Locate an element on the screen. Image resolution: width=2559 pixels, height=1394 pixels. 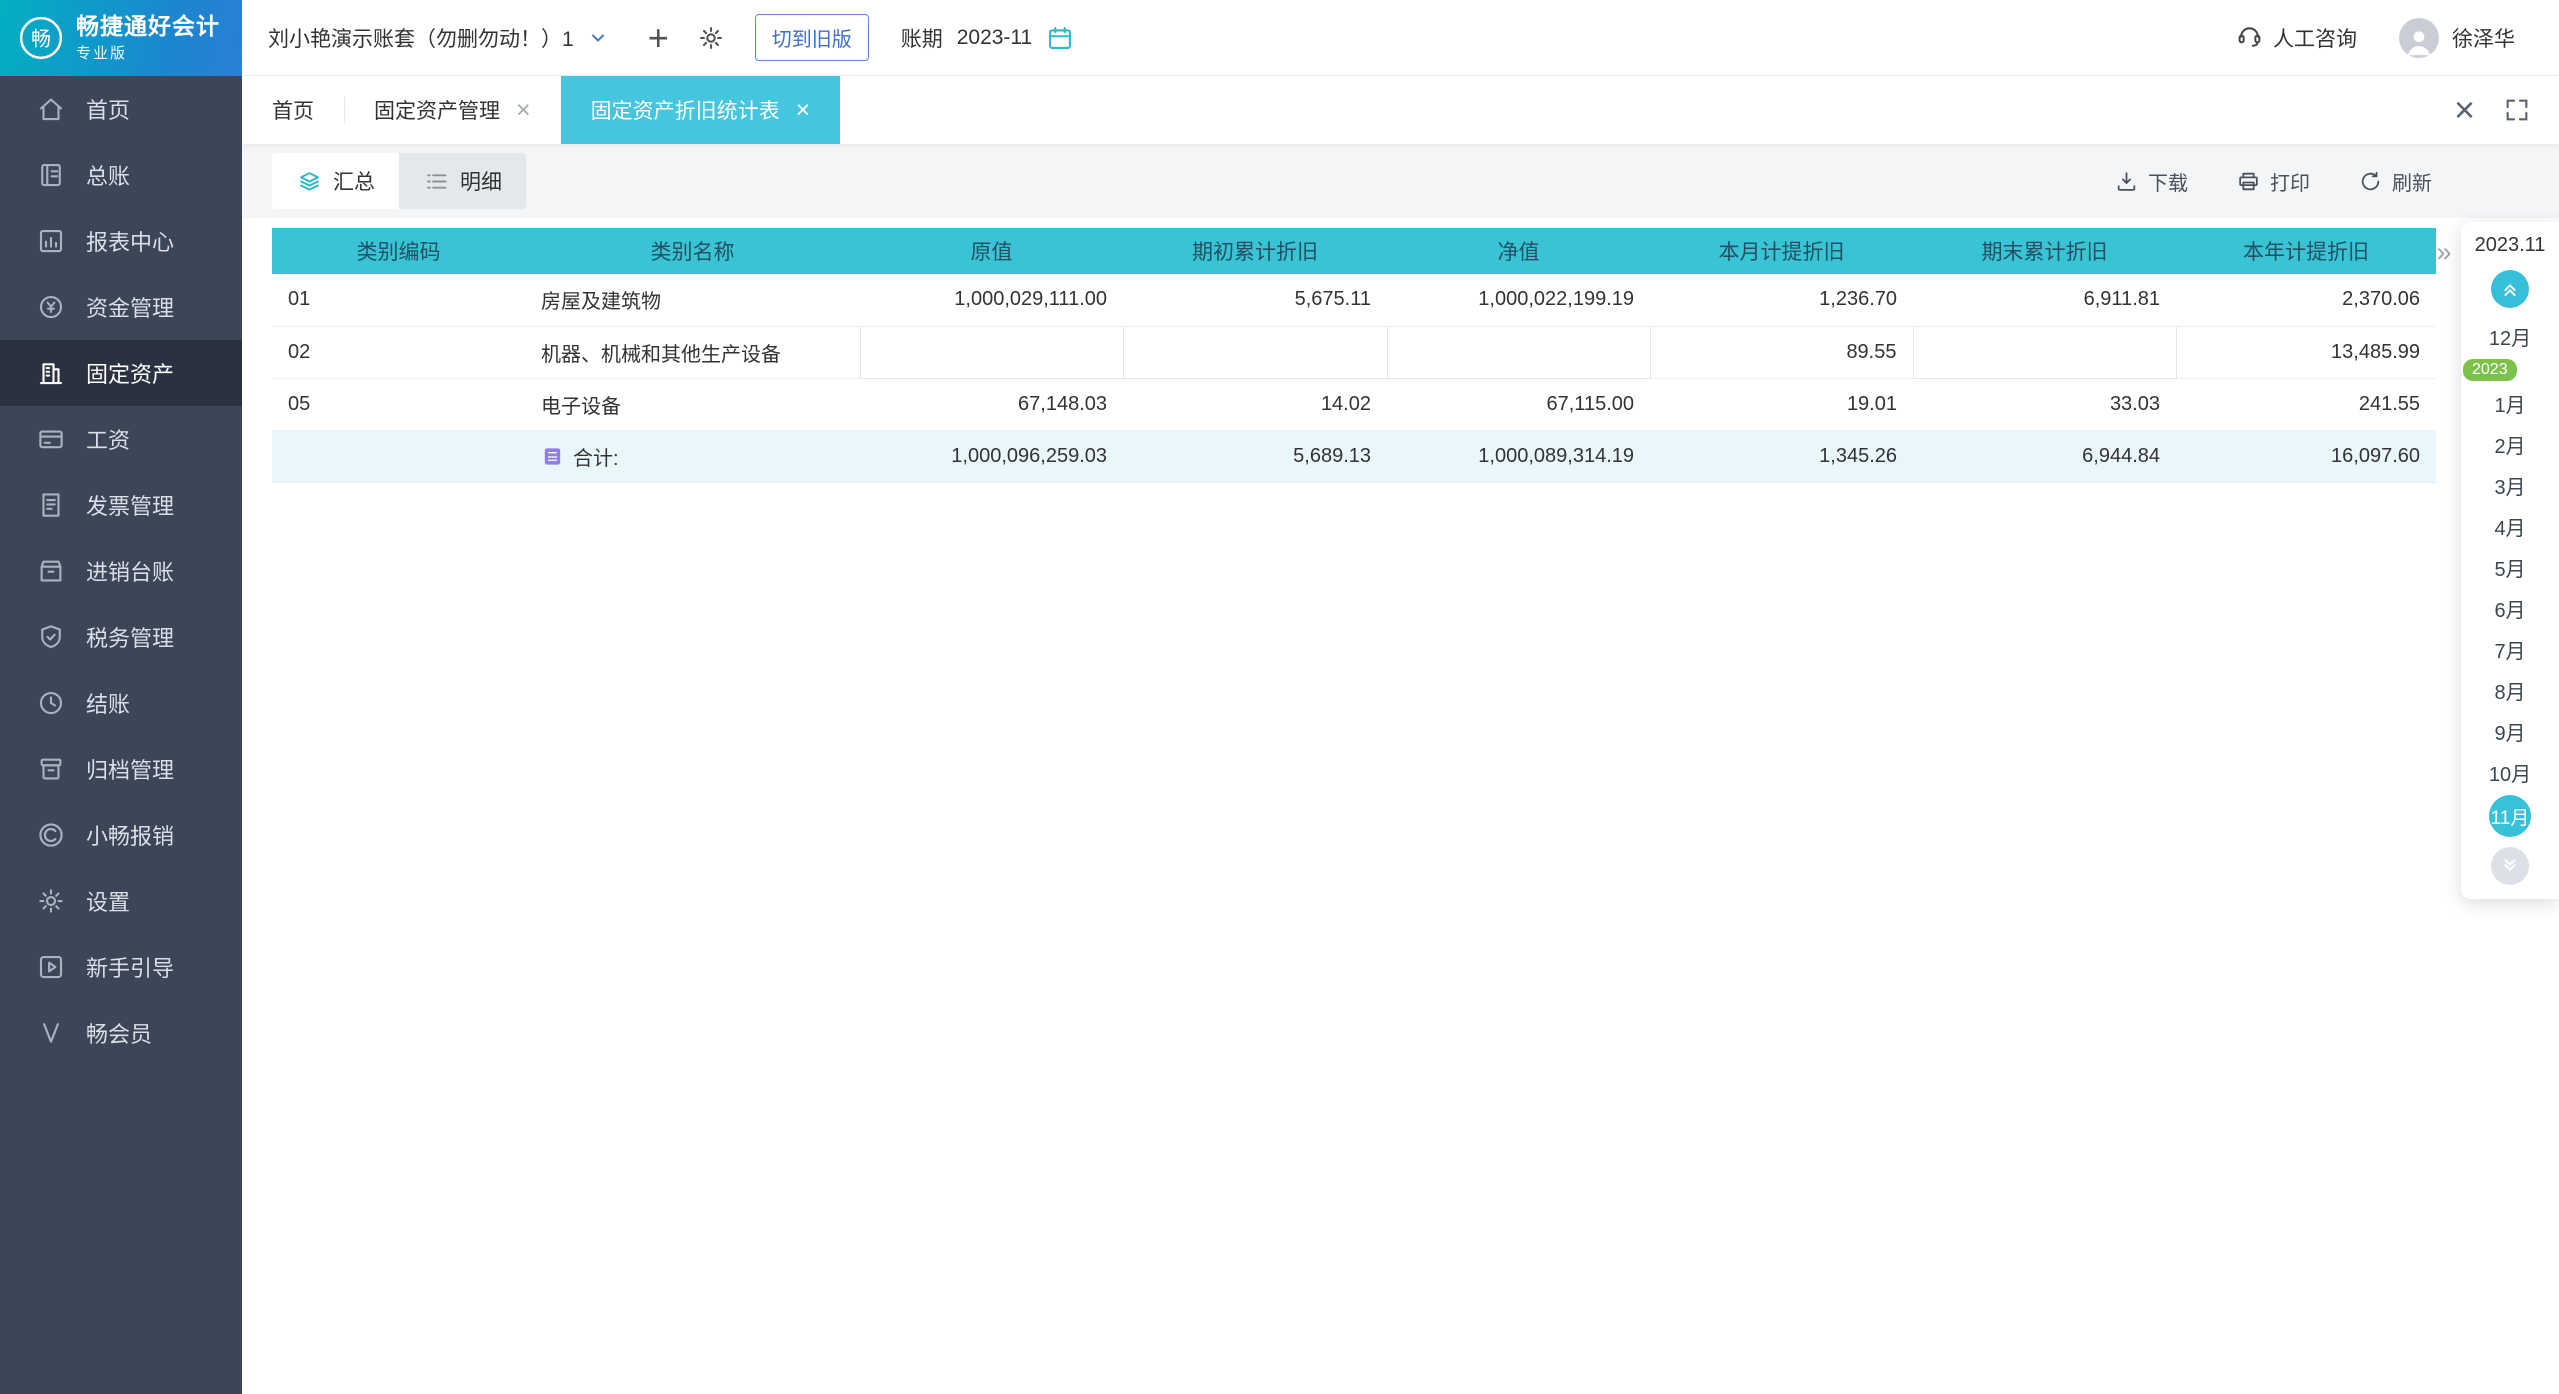
month-item-dec: 12月 is located at coordinates (2510, 336).